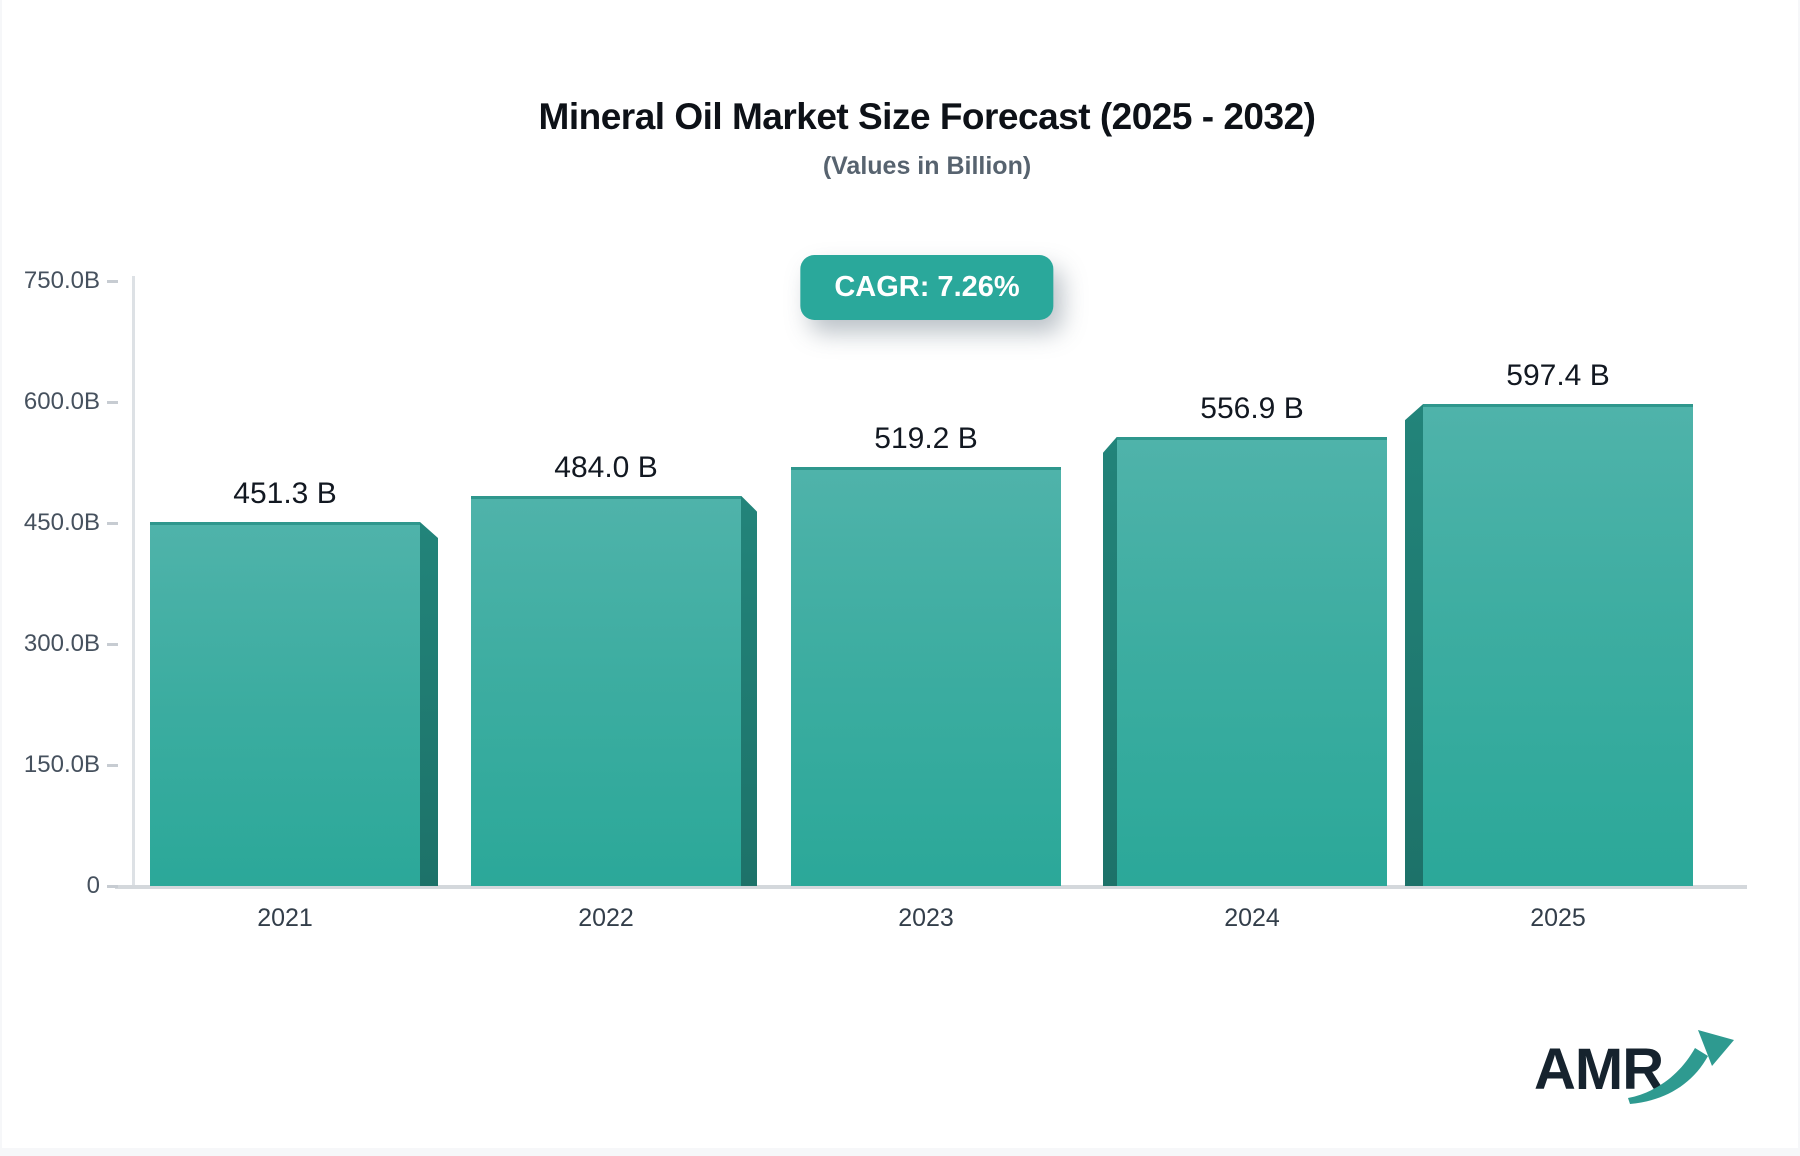 The image size is (1800, 1156). What do you see at coordinates (61, 522) in the screenshot?
I see `y-axis-label: 450.0B` at bounding box center [61, 522].